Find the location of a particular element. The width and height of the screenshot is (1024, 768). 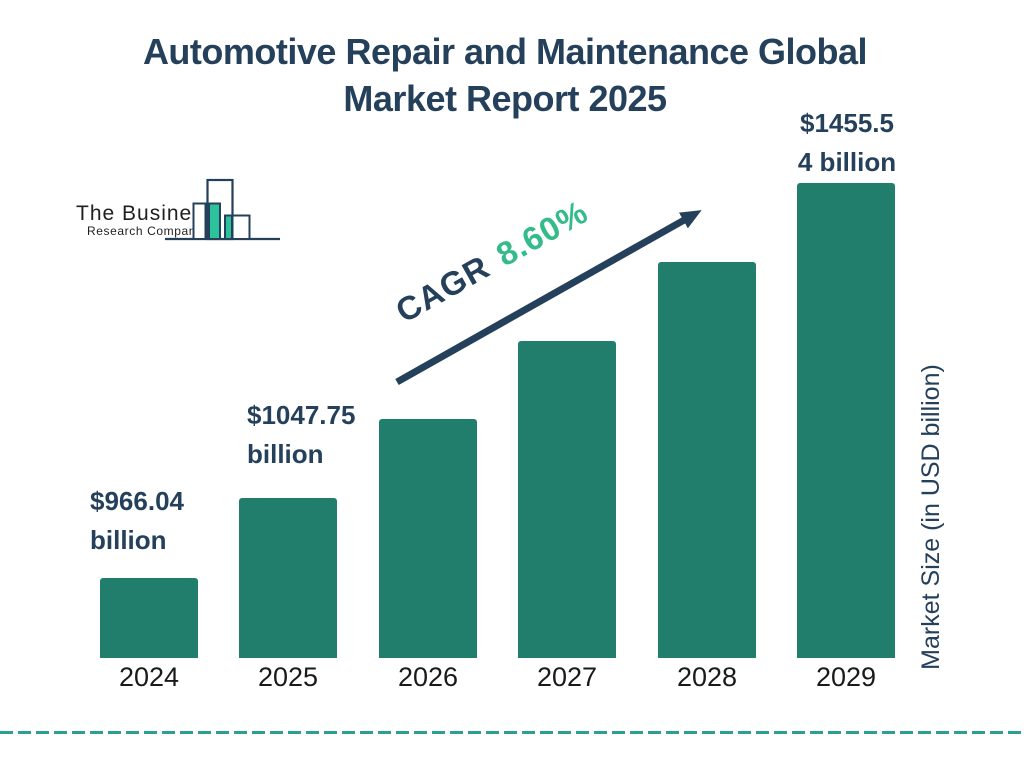

x-axis-label-2025: 2025 is located at coordinates (288, 677).